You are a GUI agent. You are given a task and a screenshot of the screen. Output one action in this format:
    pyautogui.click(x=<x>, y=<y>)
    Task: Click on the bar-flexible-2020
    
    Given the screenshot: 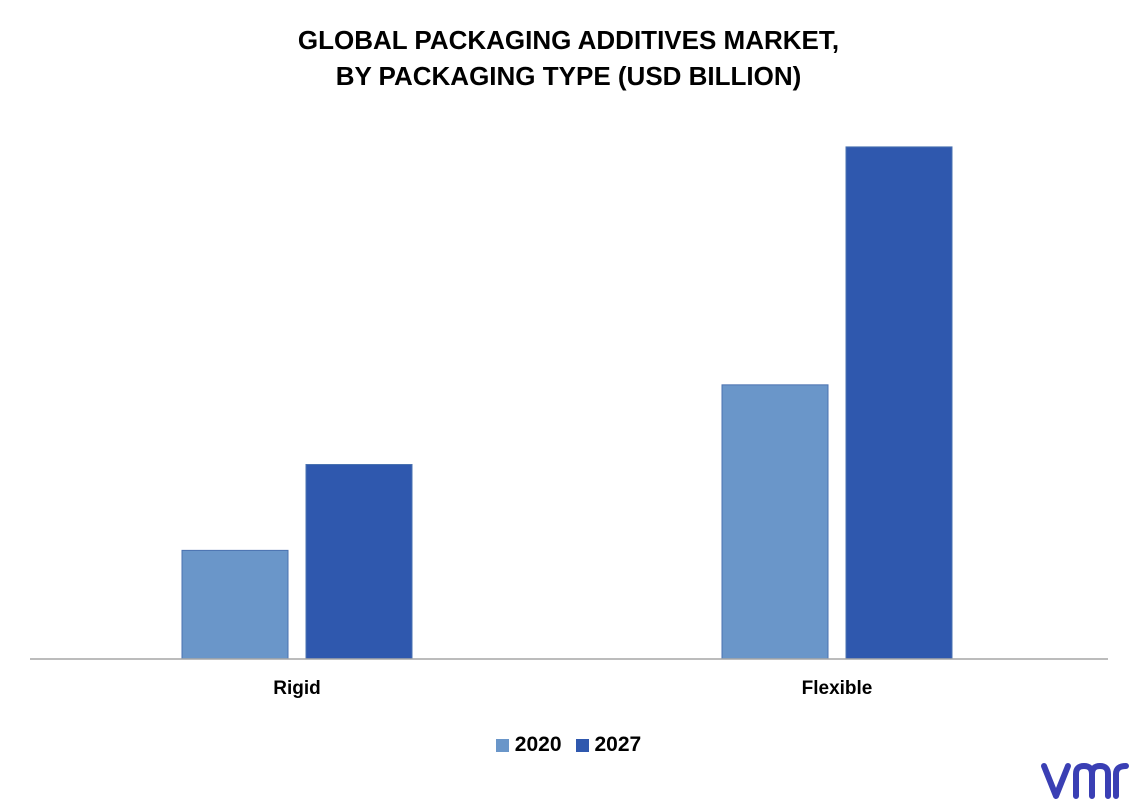 What is the action you would take?
    pyautogui.click(x=775, y=522)
    